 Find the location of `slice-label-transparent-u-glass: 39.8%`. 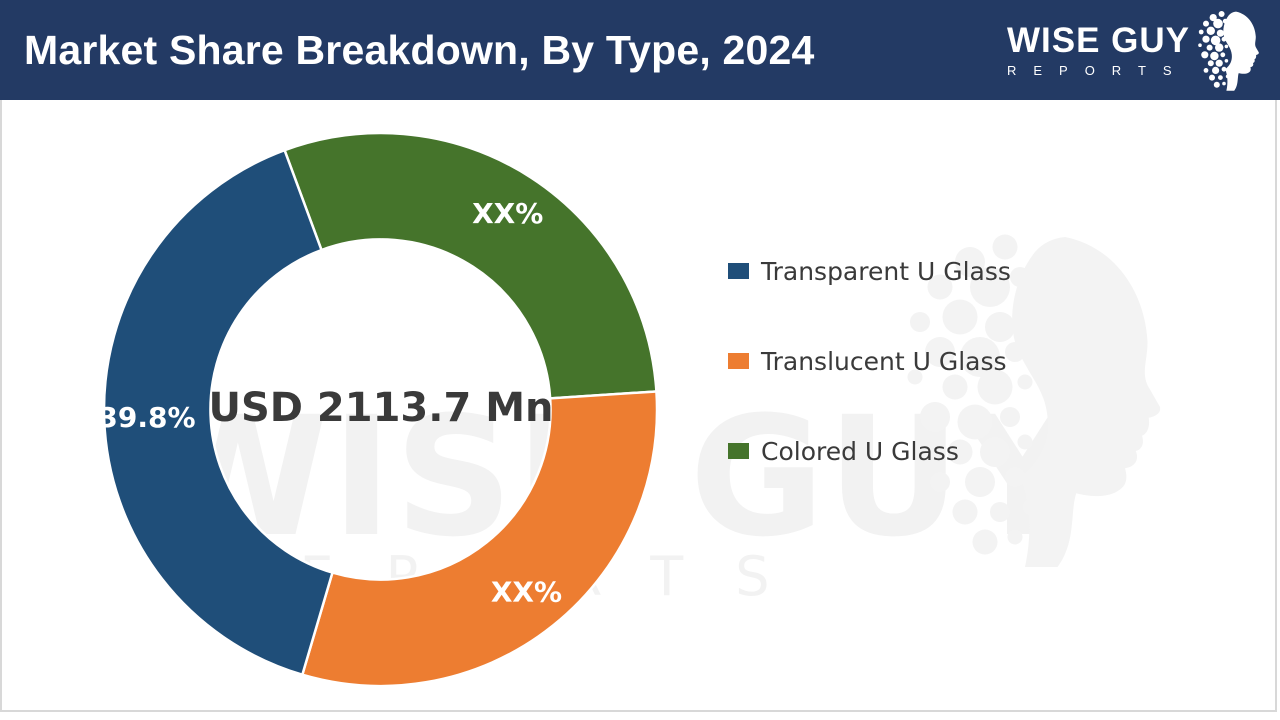

slice-label-transparent-u-glass: 39.8% is located at coordinates (146, 417).